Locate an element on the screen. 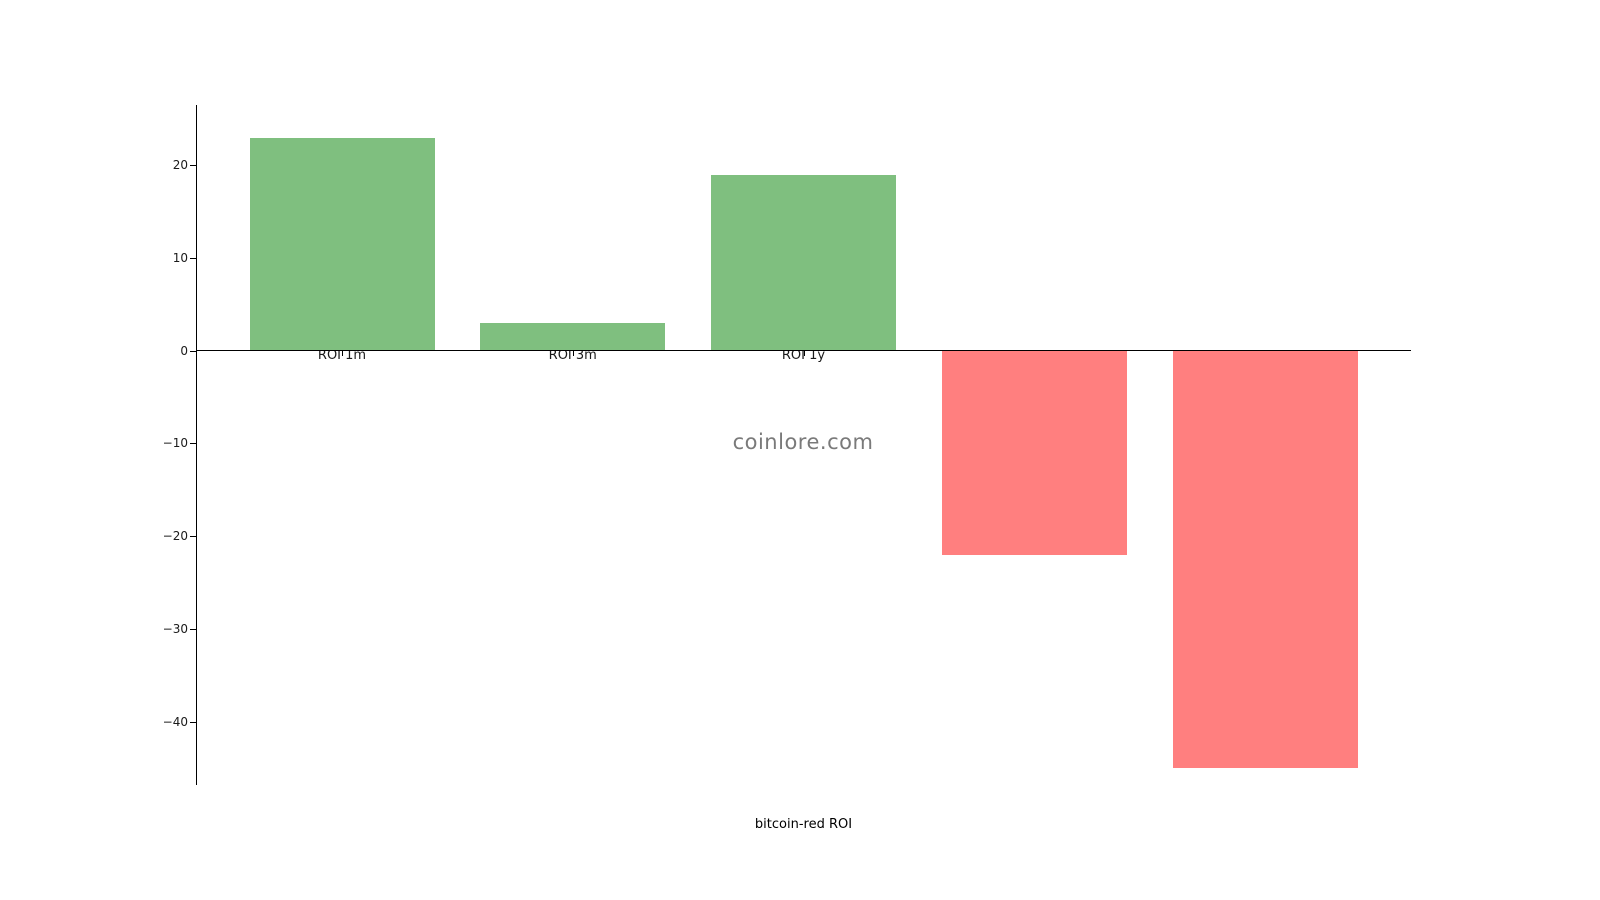 The height and width of the screenshot is (900, 1600). y-tick-label: 0 is located at coordinates (184, 350).